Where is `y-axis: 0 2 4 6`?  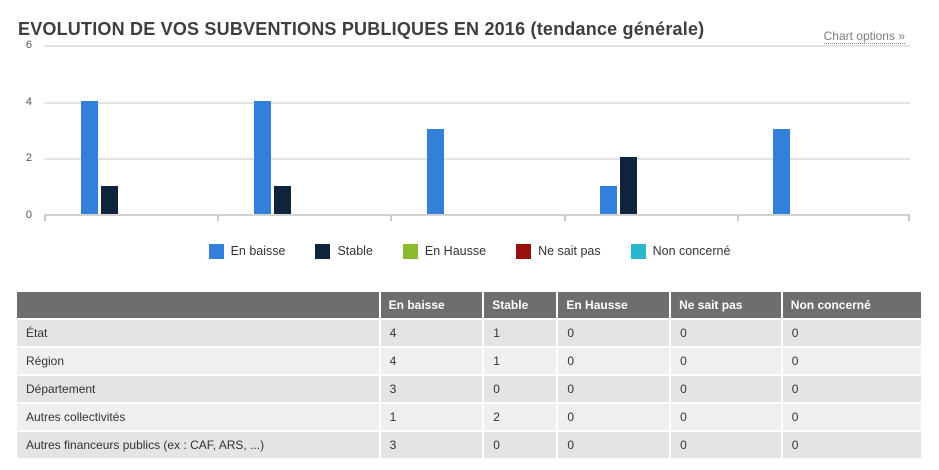 y-axis: 0 2 4 6 is located at coordinates (16, 111).